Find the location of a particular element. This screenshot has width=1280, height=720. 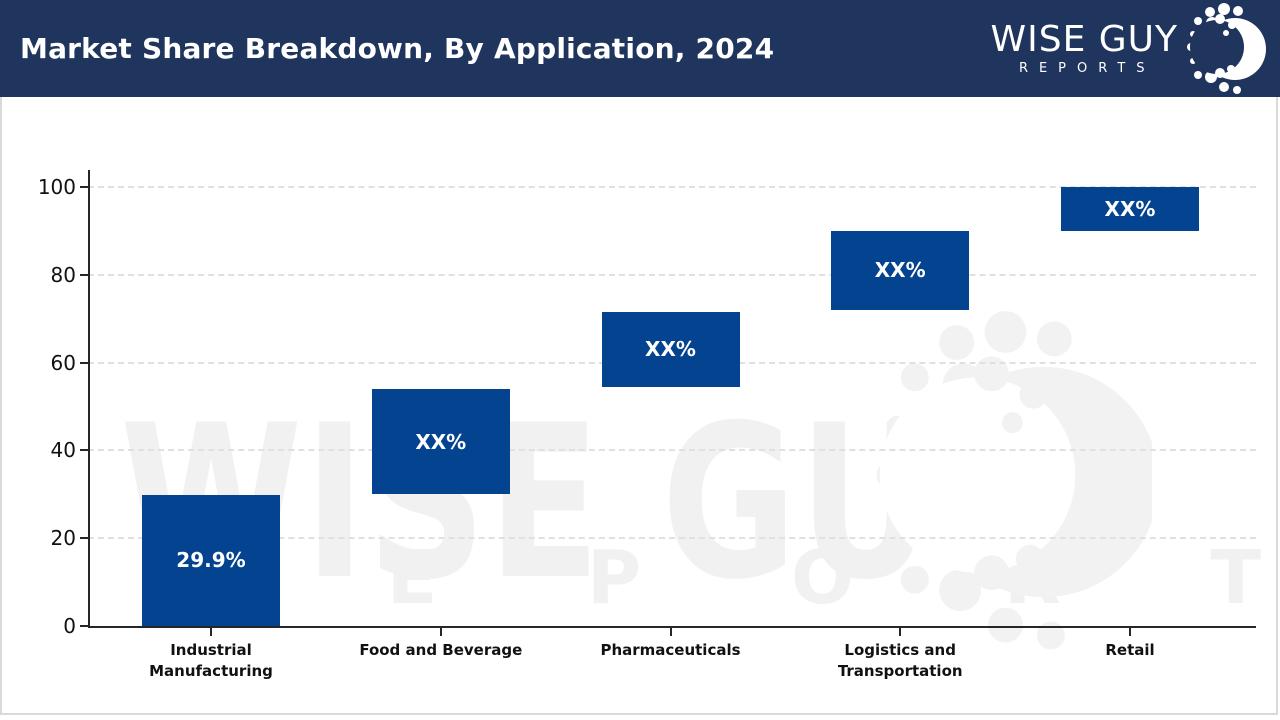

logo-wordmark-line2: REPORTS is located at coordinates (1087, 68).